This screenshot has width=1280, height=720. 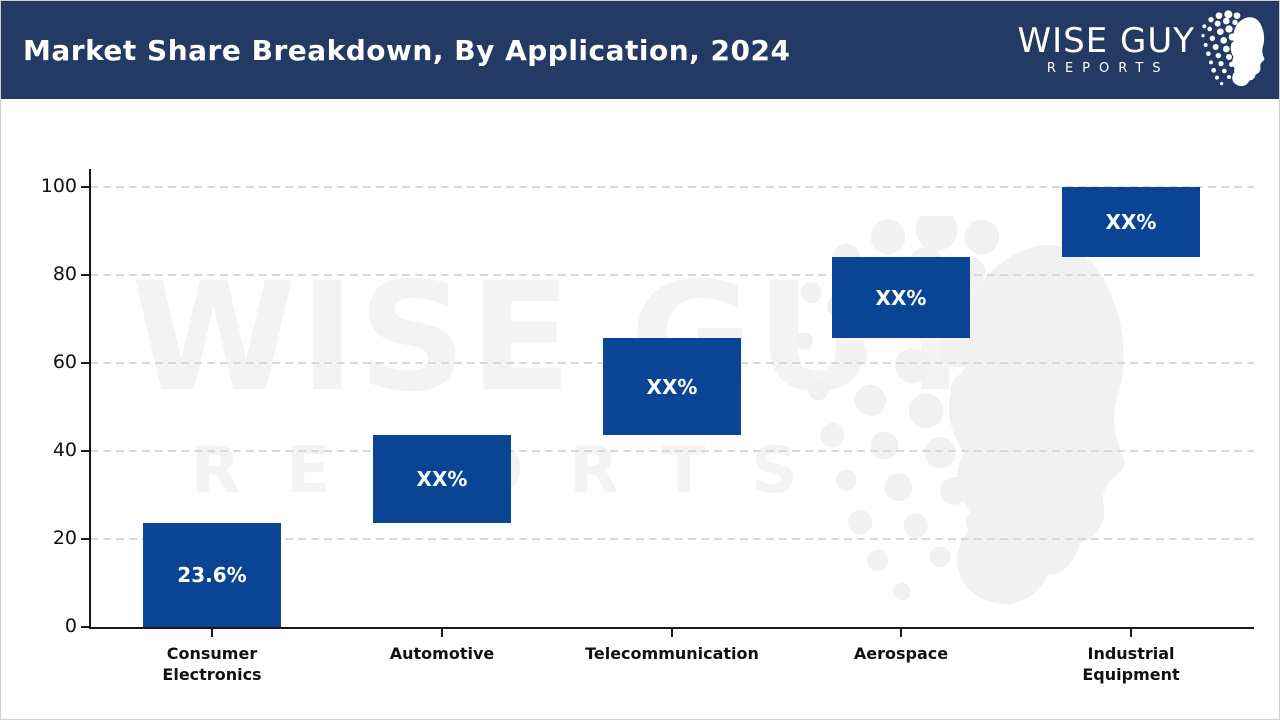 What do you see at coordinates (1106, 40) in the screenshot?
I see `logo-wordmark: WISE GUY` at bounding box center [1106, 40].